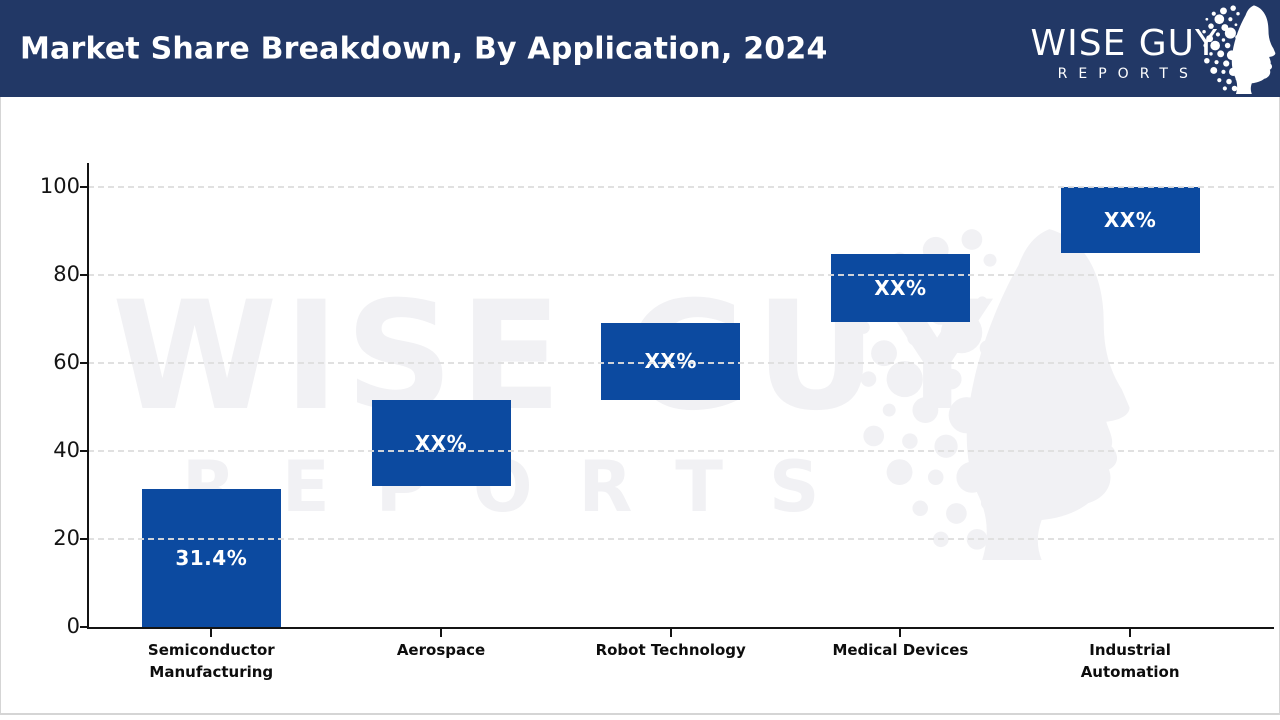 The width and height of the screenshot is (1280, 720). Describe the element at coordinates (1130, 661) in the screenshot. I see `x-axis-label-industrial-automation: Industrial Automation` at that location.